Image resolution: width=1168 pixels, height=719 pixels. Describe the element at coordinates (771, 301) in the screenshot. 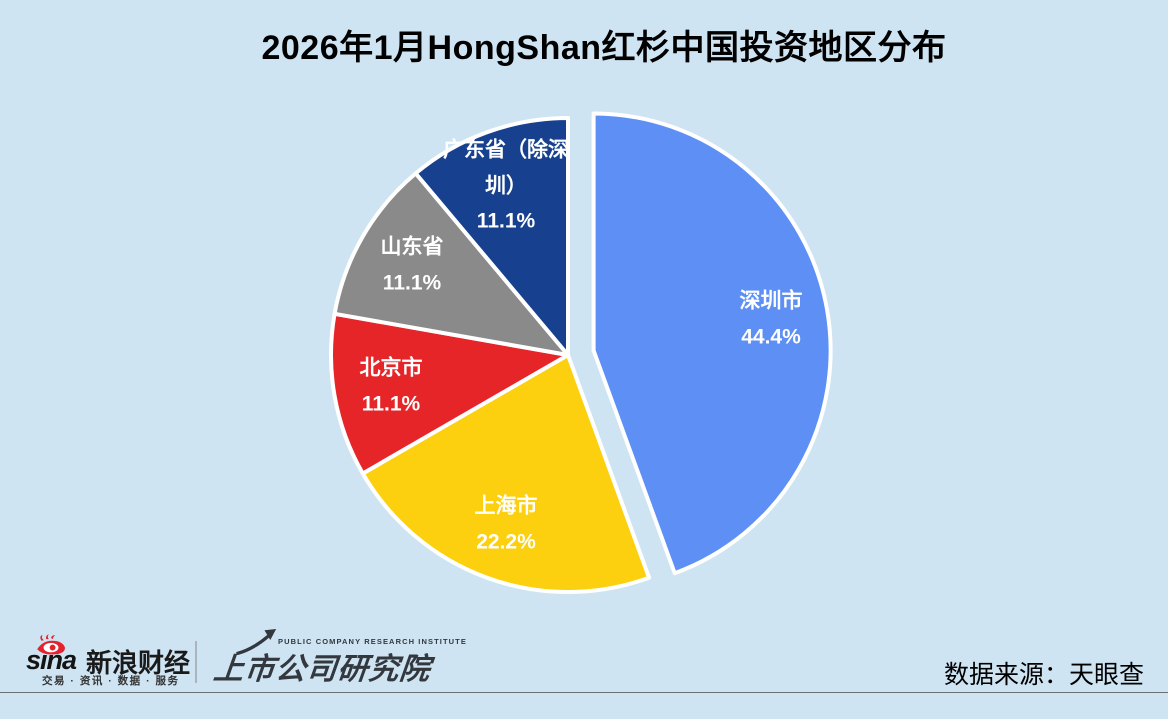

I see `slice-name: 深圳市` at that location.